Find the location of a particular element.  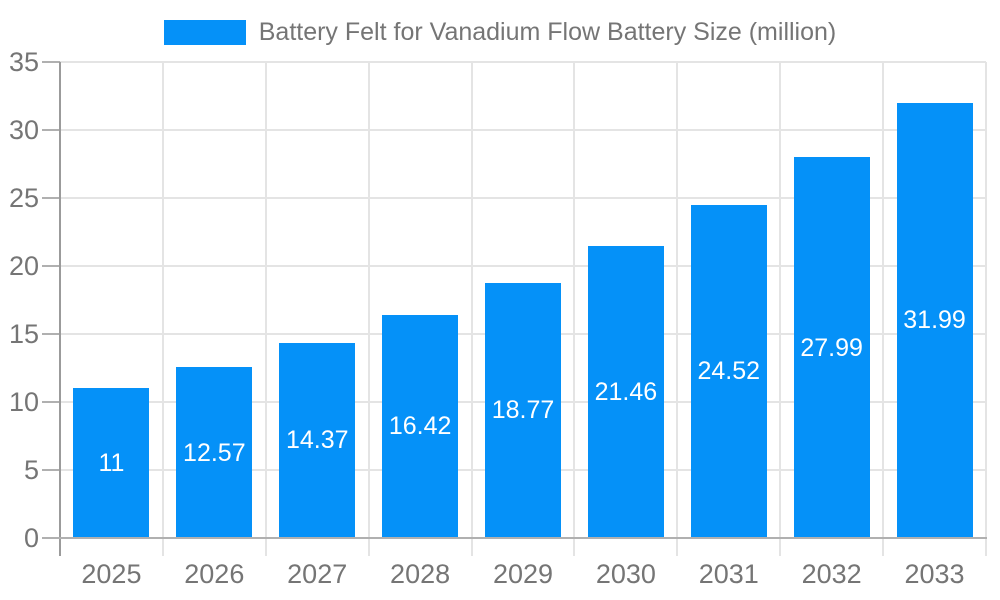

bar: 31.99 is located at coordinates (934, 320).